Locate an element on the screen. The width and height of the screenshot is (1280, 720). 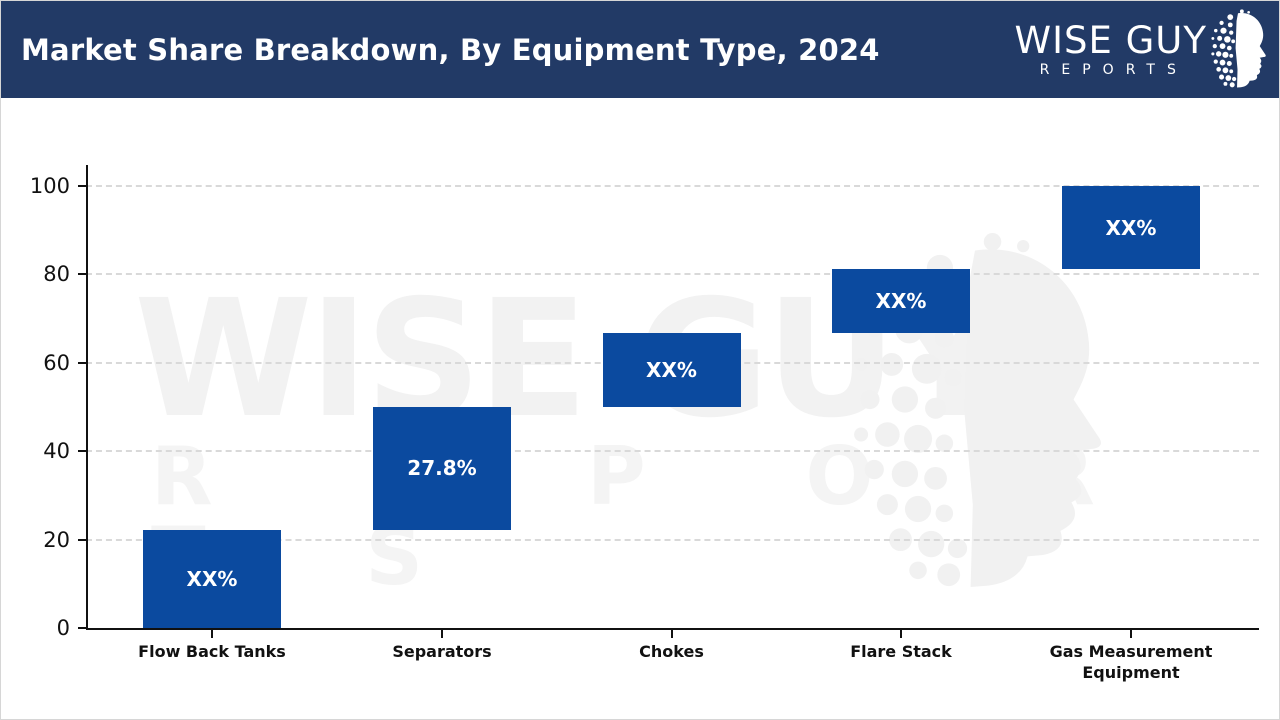
category-label: Flow Back Tanks is located at coordinates (212, 651).